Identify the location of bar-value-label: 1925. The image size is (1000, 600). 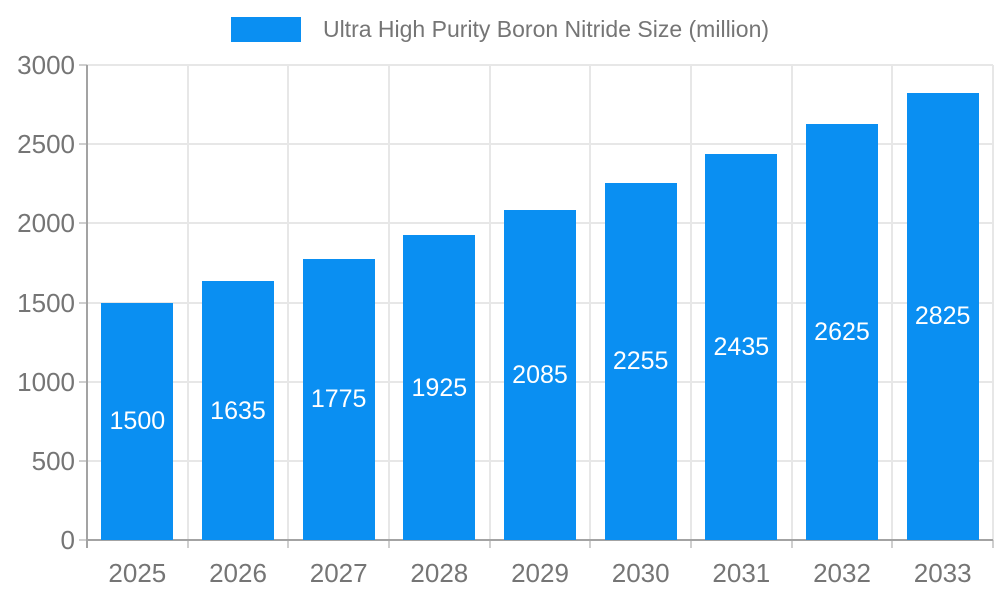
(439, 387).